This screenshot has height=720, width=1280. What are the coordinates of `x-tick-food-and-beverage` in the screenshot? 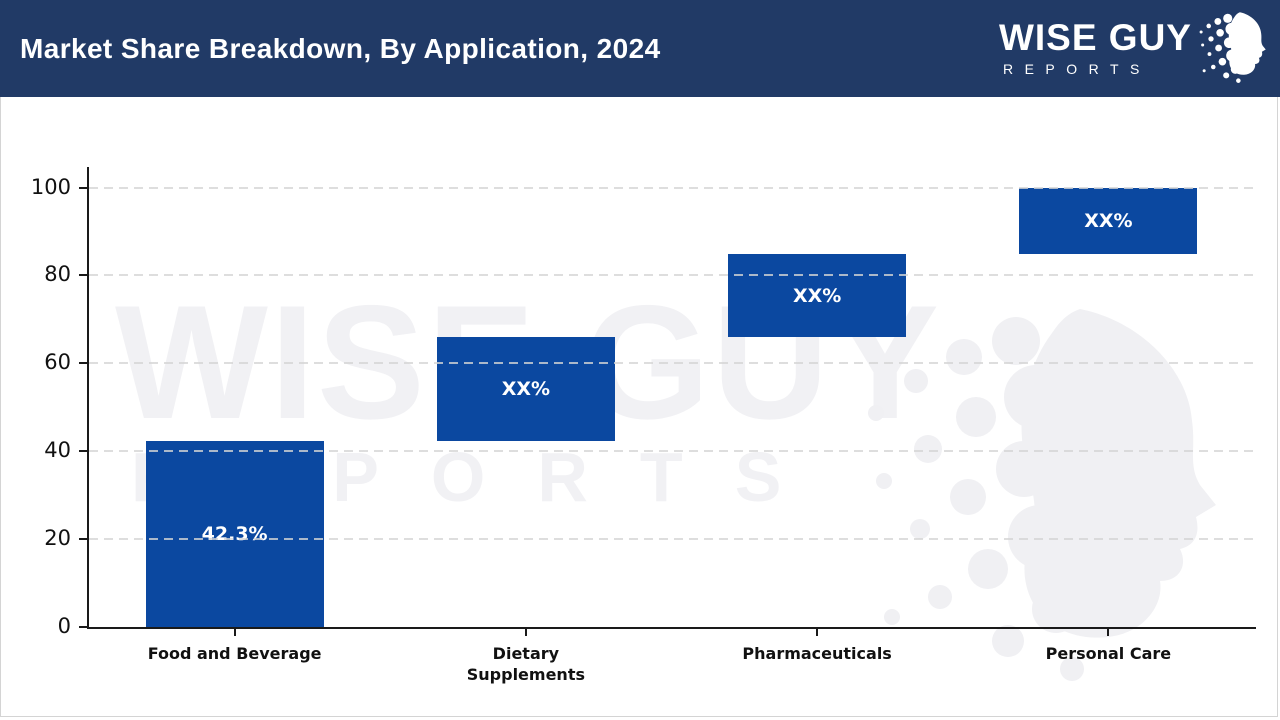 It's located at (234, 632).